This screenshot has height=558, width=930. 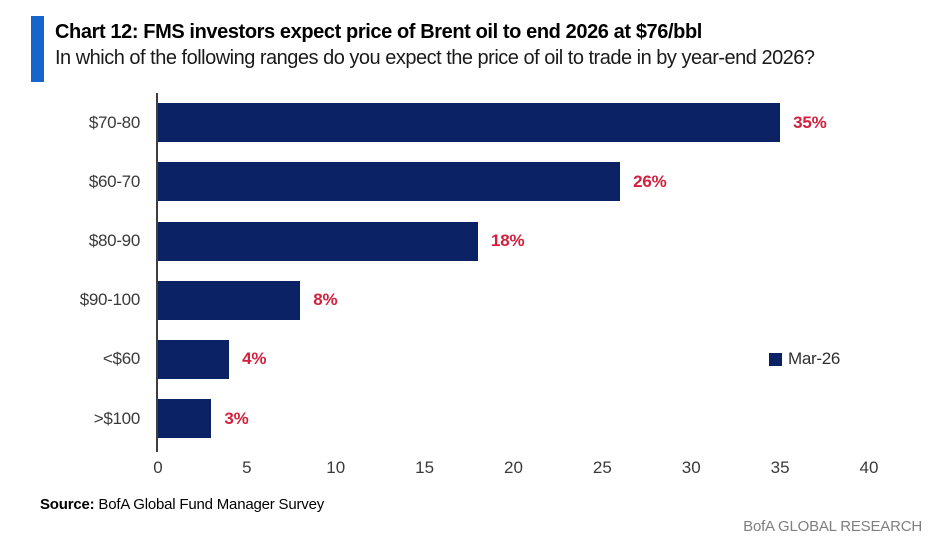 I want to click on category-label: $60-70, so click(x=114, y=181).